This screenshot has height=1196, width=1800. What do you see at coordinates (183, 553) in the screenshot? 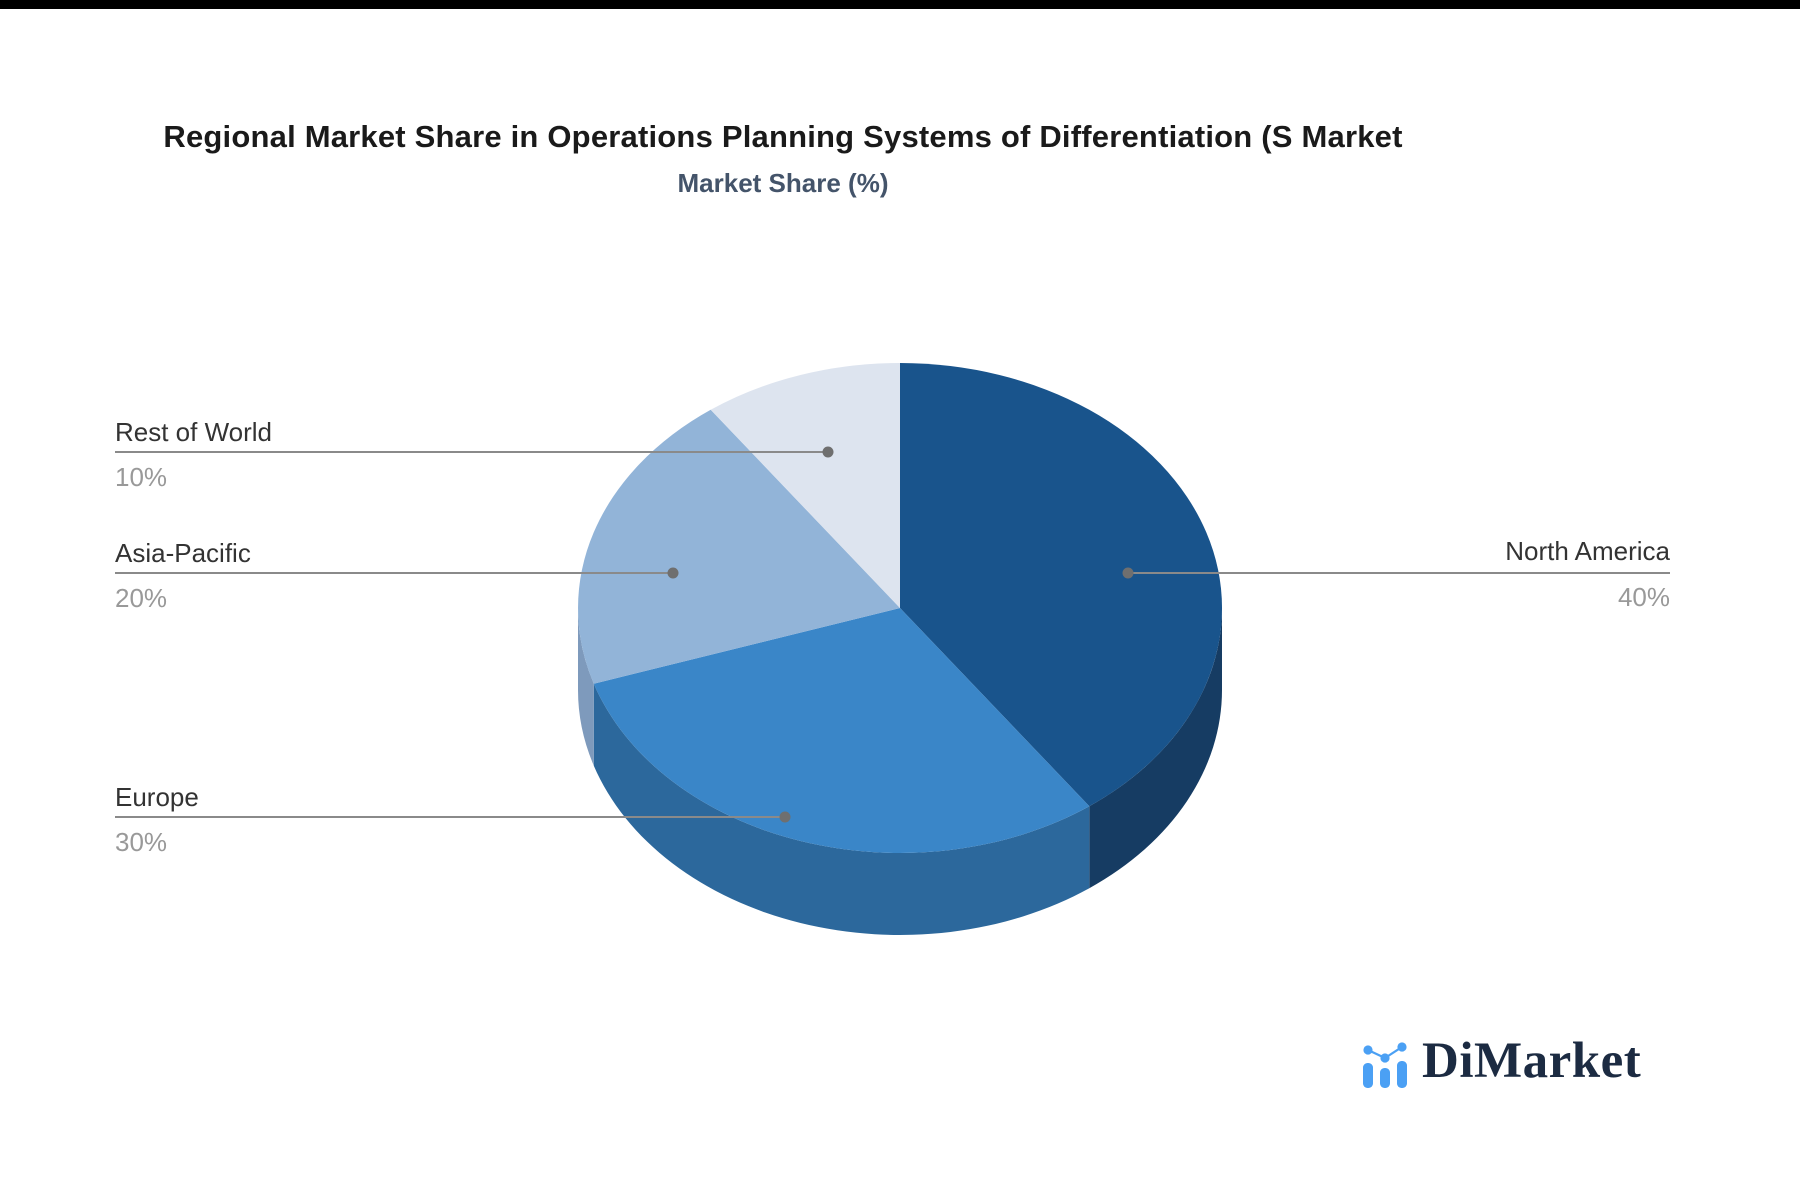
I see `slice-label-asia-pacific: Asia-Pacific` at bounding box center [183, 553].